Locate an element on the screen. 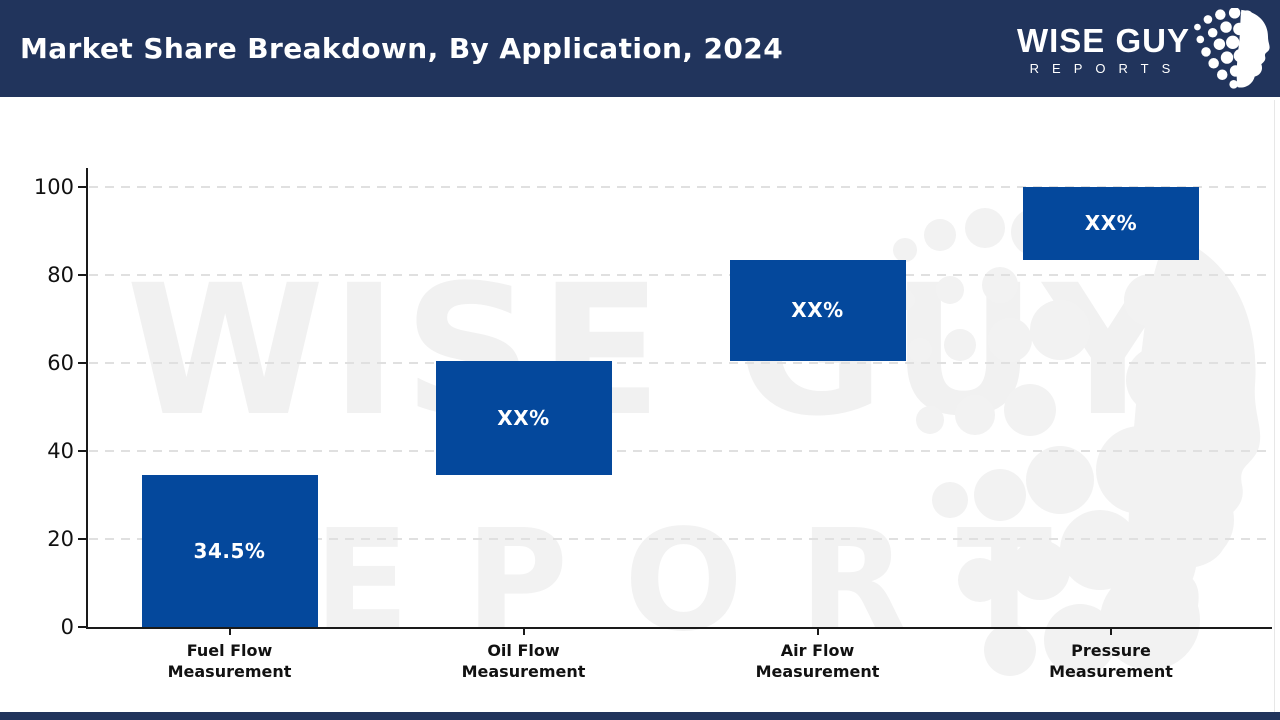  x-category-line: Oil Flow is located at coordinates (523, 650).